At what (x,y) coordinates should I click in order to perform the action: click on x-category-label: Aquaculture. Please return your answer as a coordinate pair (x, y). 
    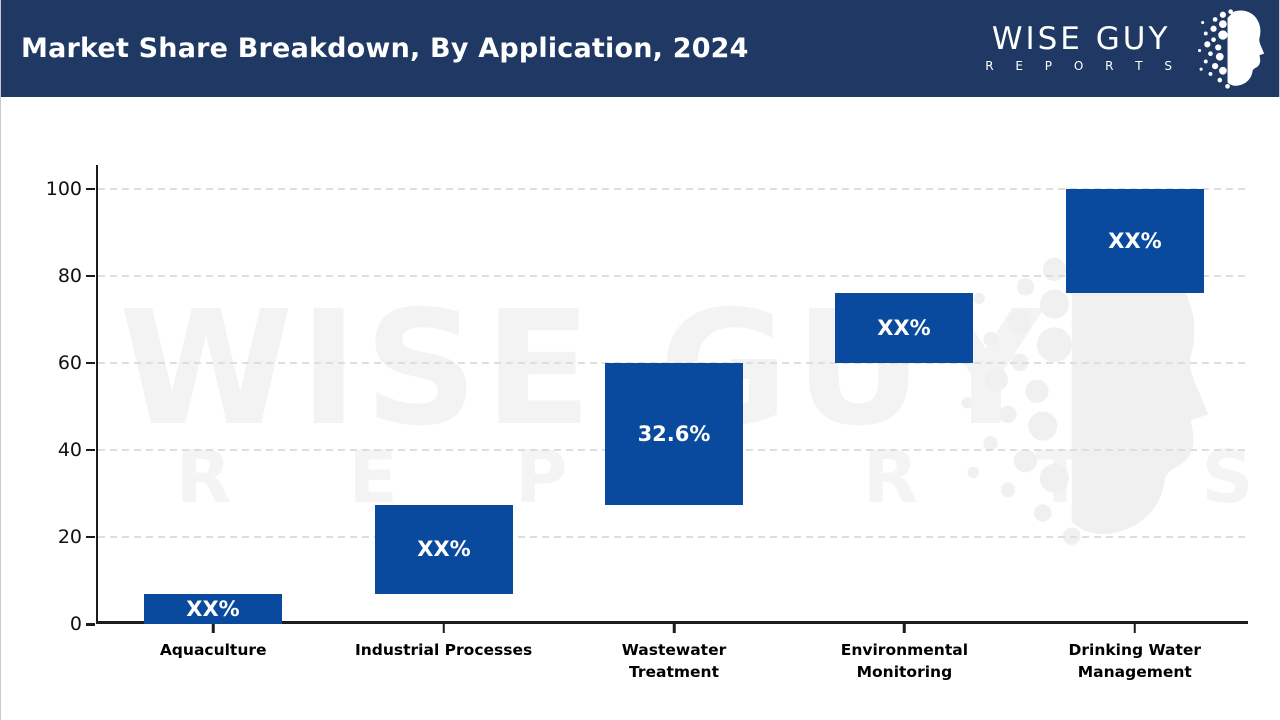
    Looking at the image, I should click on (213, 650).